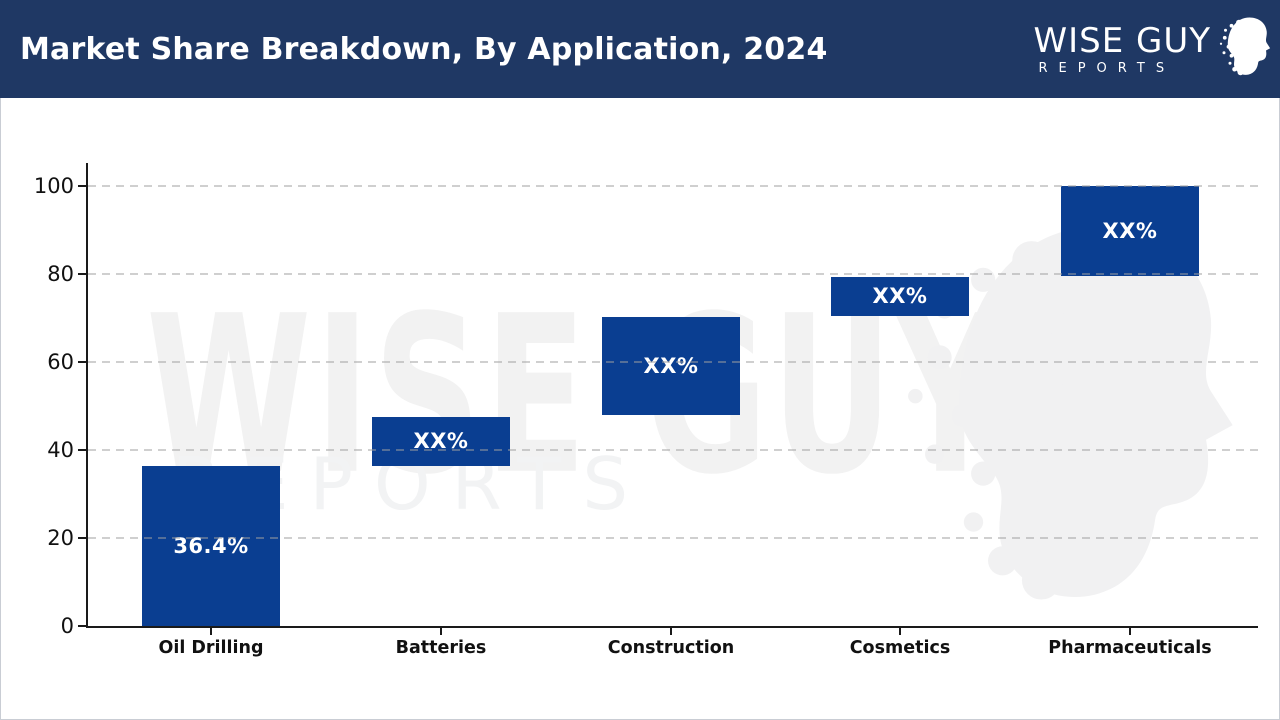 Image resolution: width=1280 pixels, height=720 pixels. Describe the element at coordinates (211, 631) in the screenshot. I see `x-tick-oil-drilling` at that location.